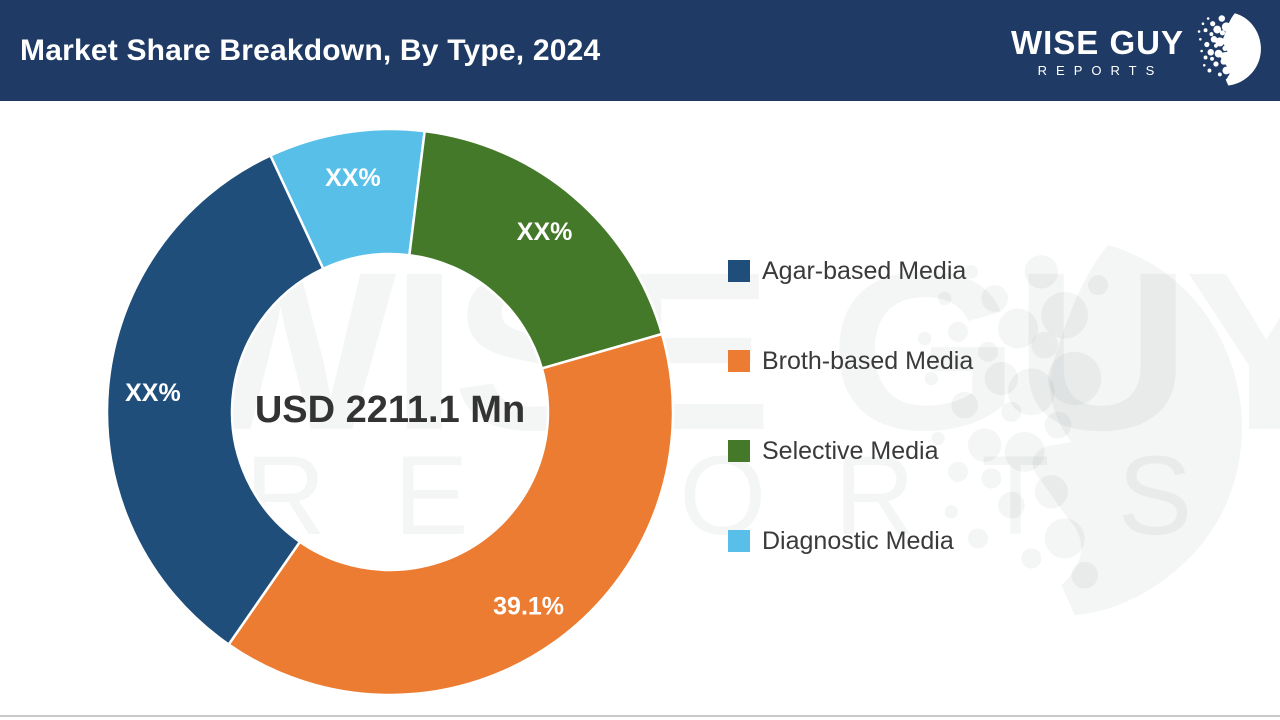 The width and height of the screenshot is (1280, 720). I want to click on logo-reports-label: REPORTS, so click(1100, 70).